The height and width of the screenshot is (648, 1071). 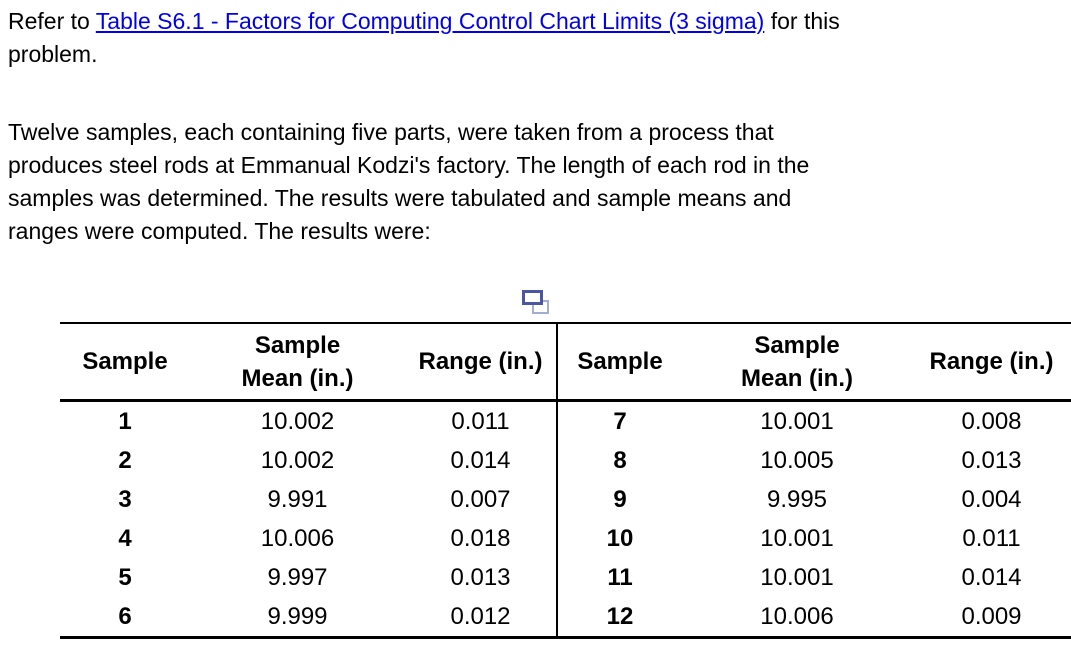 I want to click on cell-sample: 12, so click(x=620, y=616).